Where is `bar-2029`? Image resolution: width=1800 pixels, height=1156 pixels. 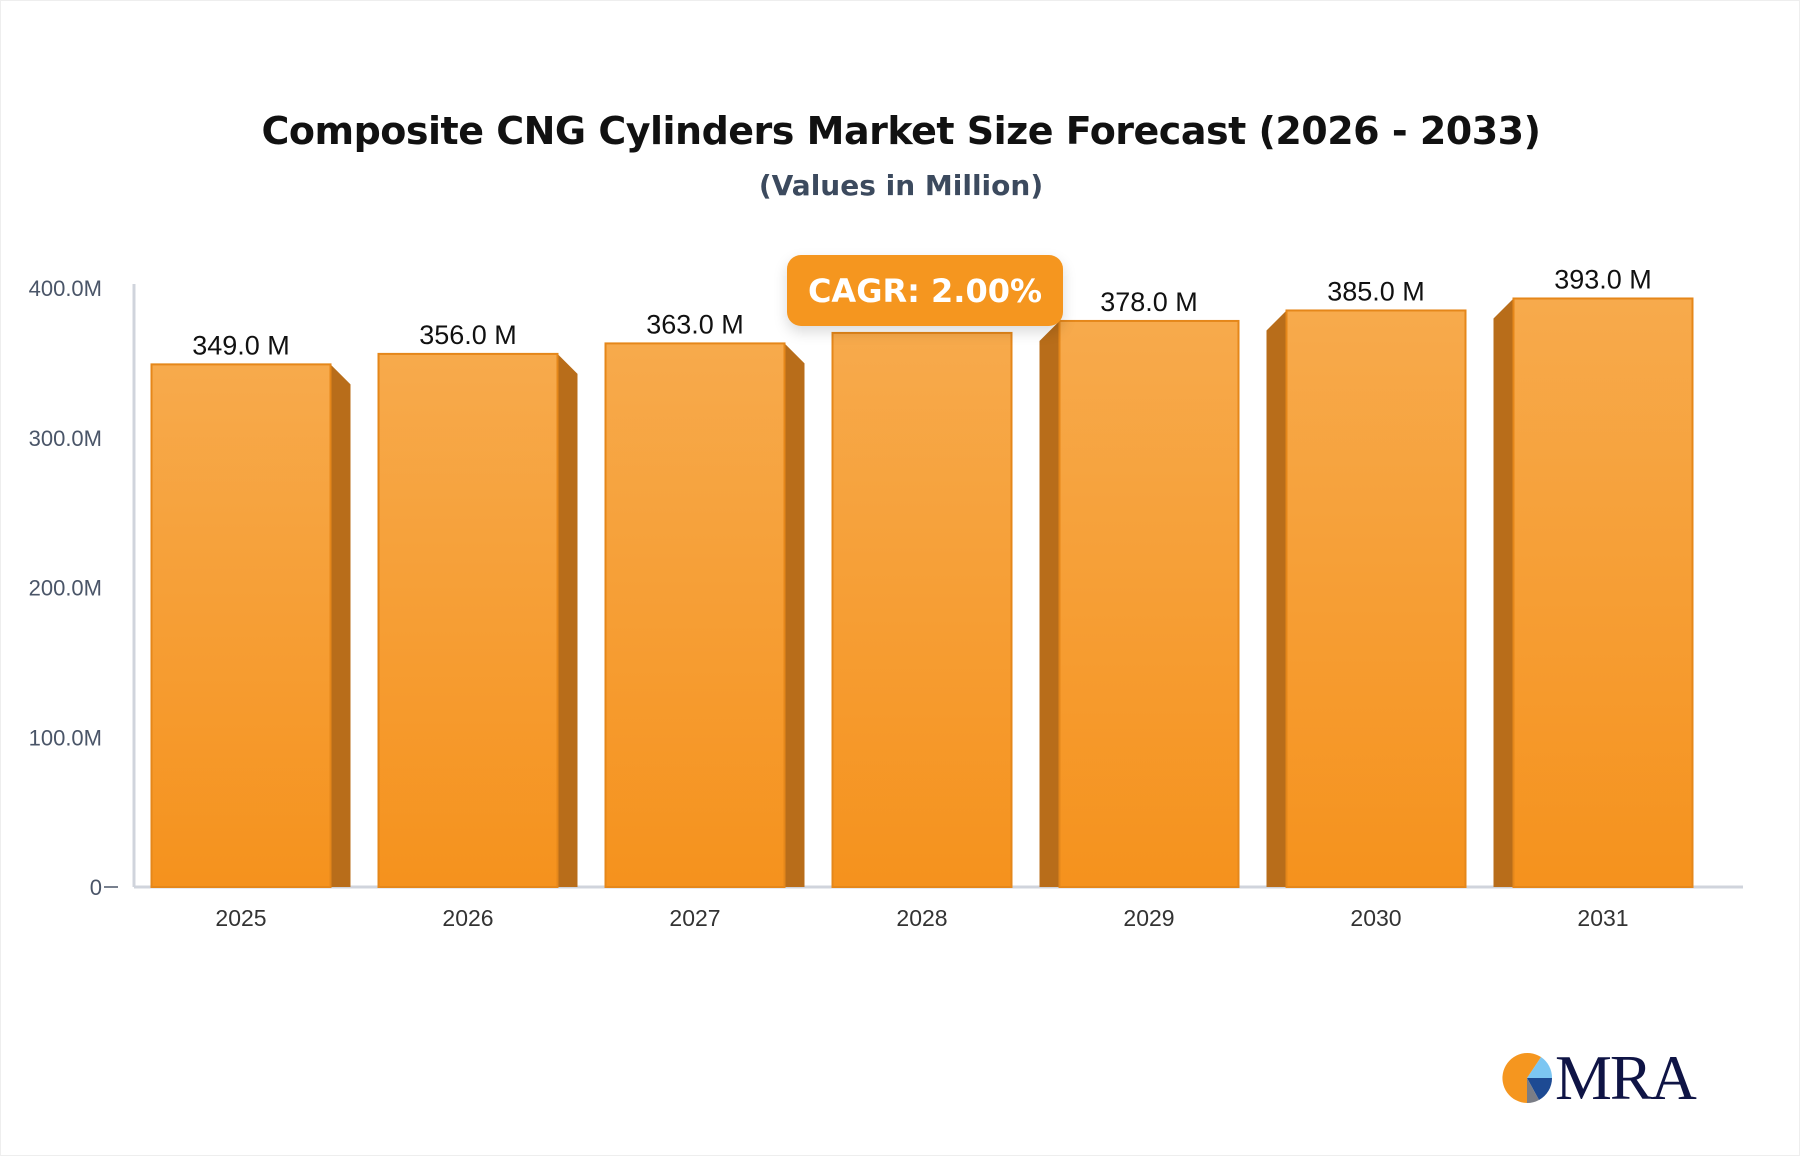 bar-2029 is located at coordinates (1149, 603).